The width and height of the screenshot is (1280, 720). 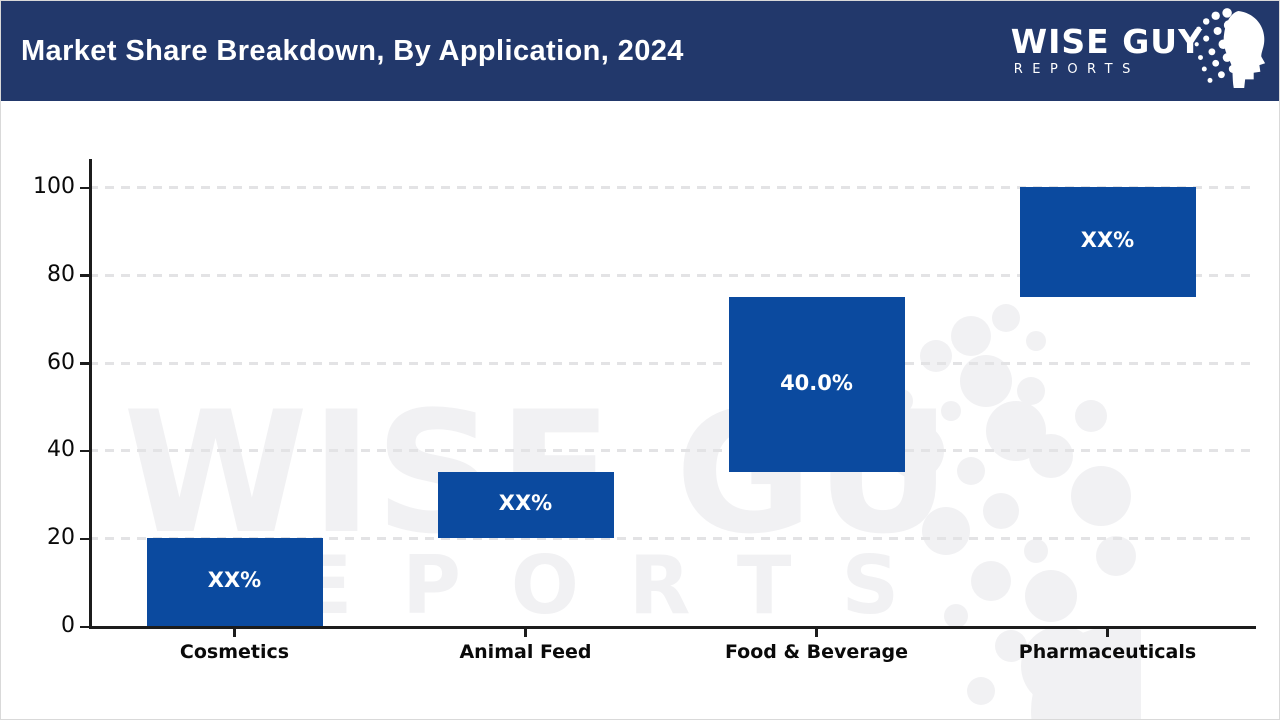 I want to click on y-tick-label-80: 80, so click(x=61, y=274).